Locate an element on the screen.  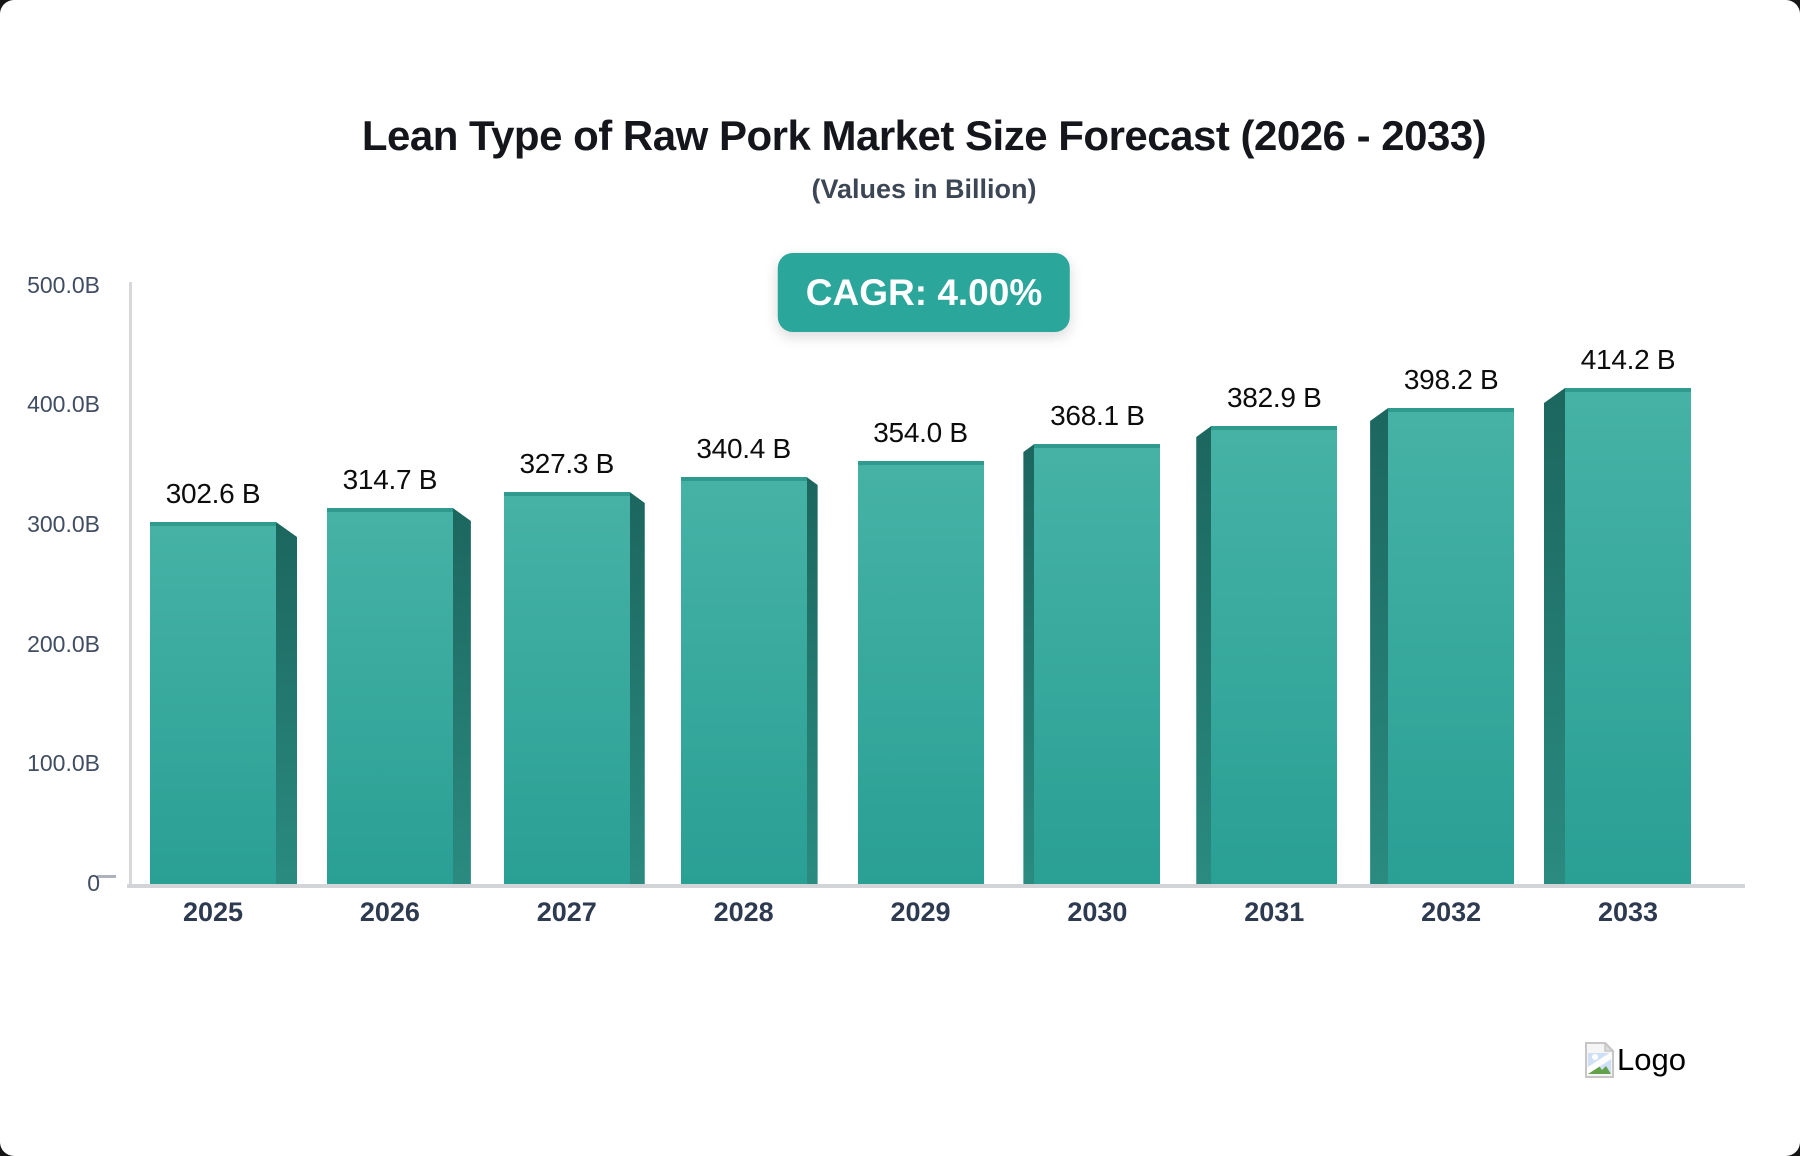
x-axis-label: 2032 is located at coordinates (1451, 912).